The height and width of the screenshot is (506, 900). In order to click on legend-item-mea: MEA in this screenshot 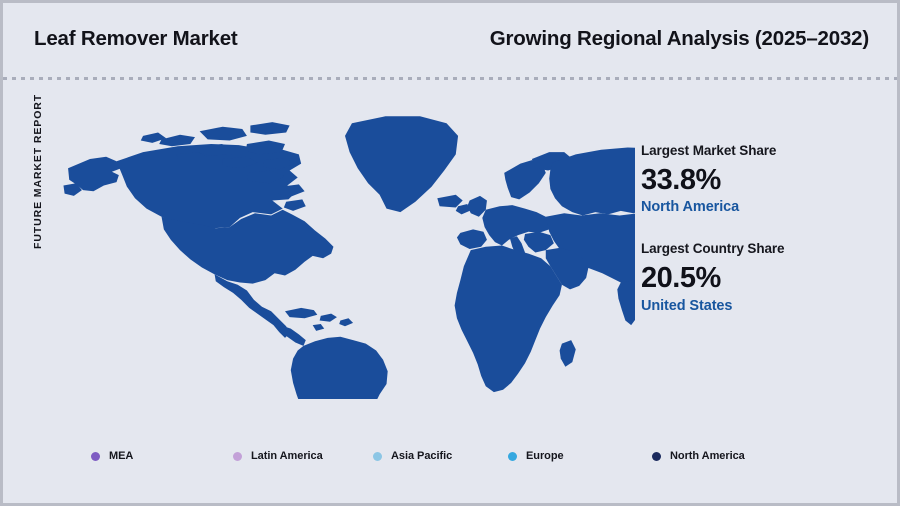, I will do `click(112, 456)`.